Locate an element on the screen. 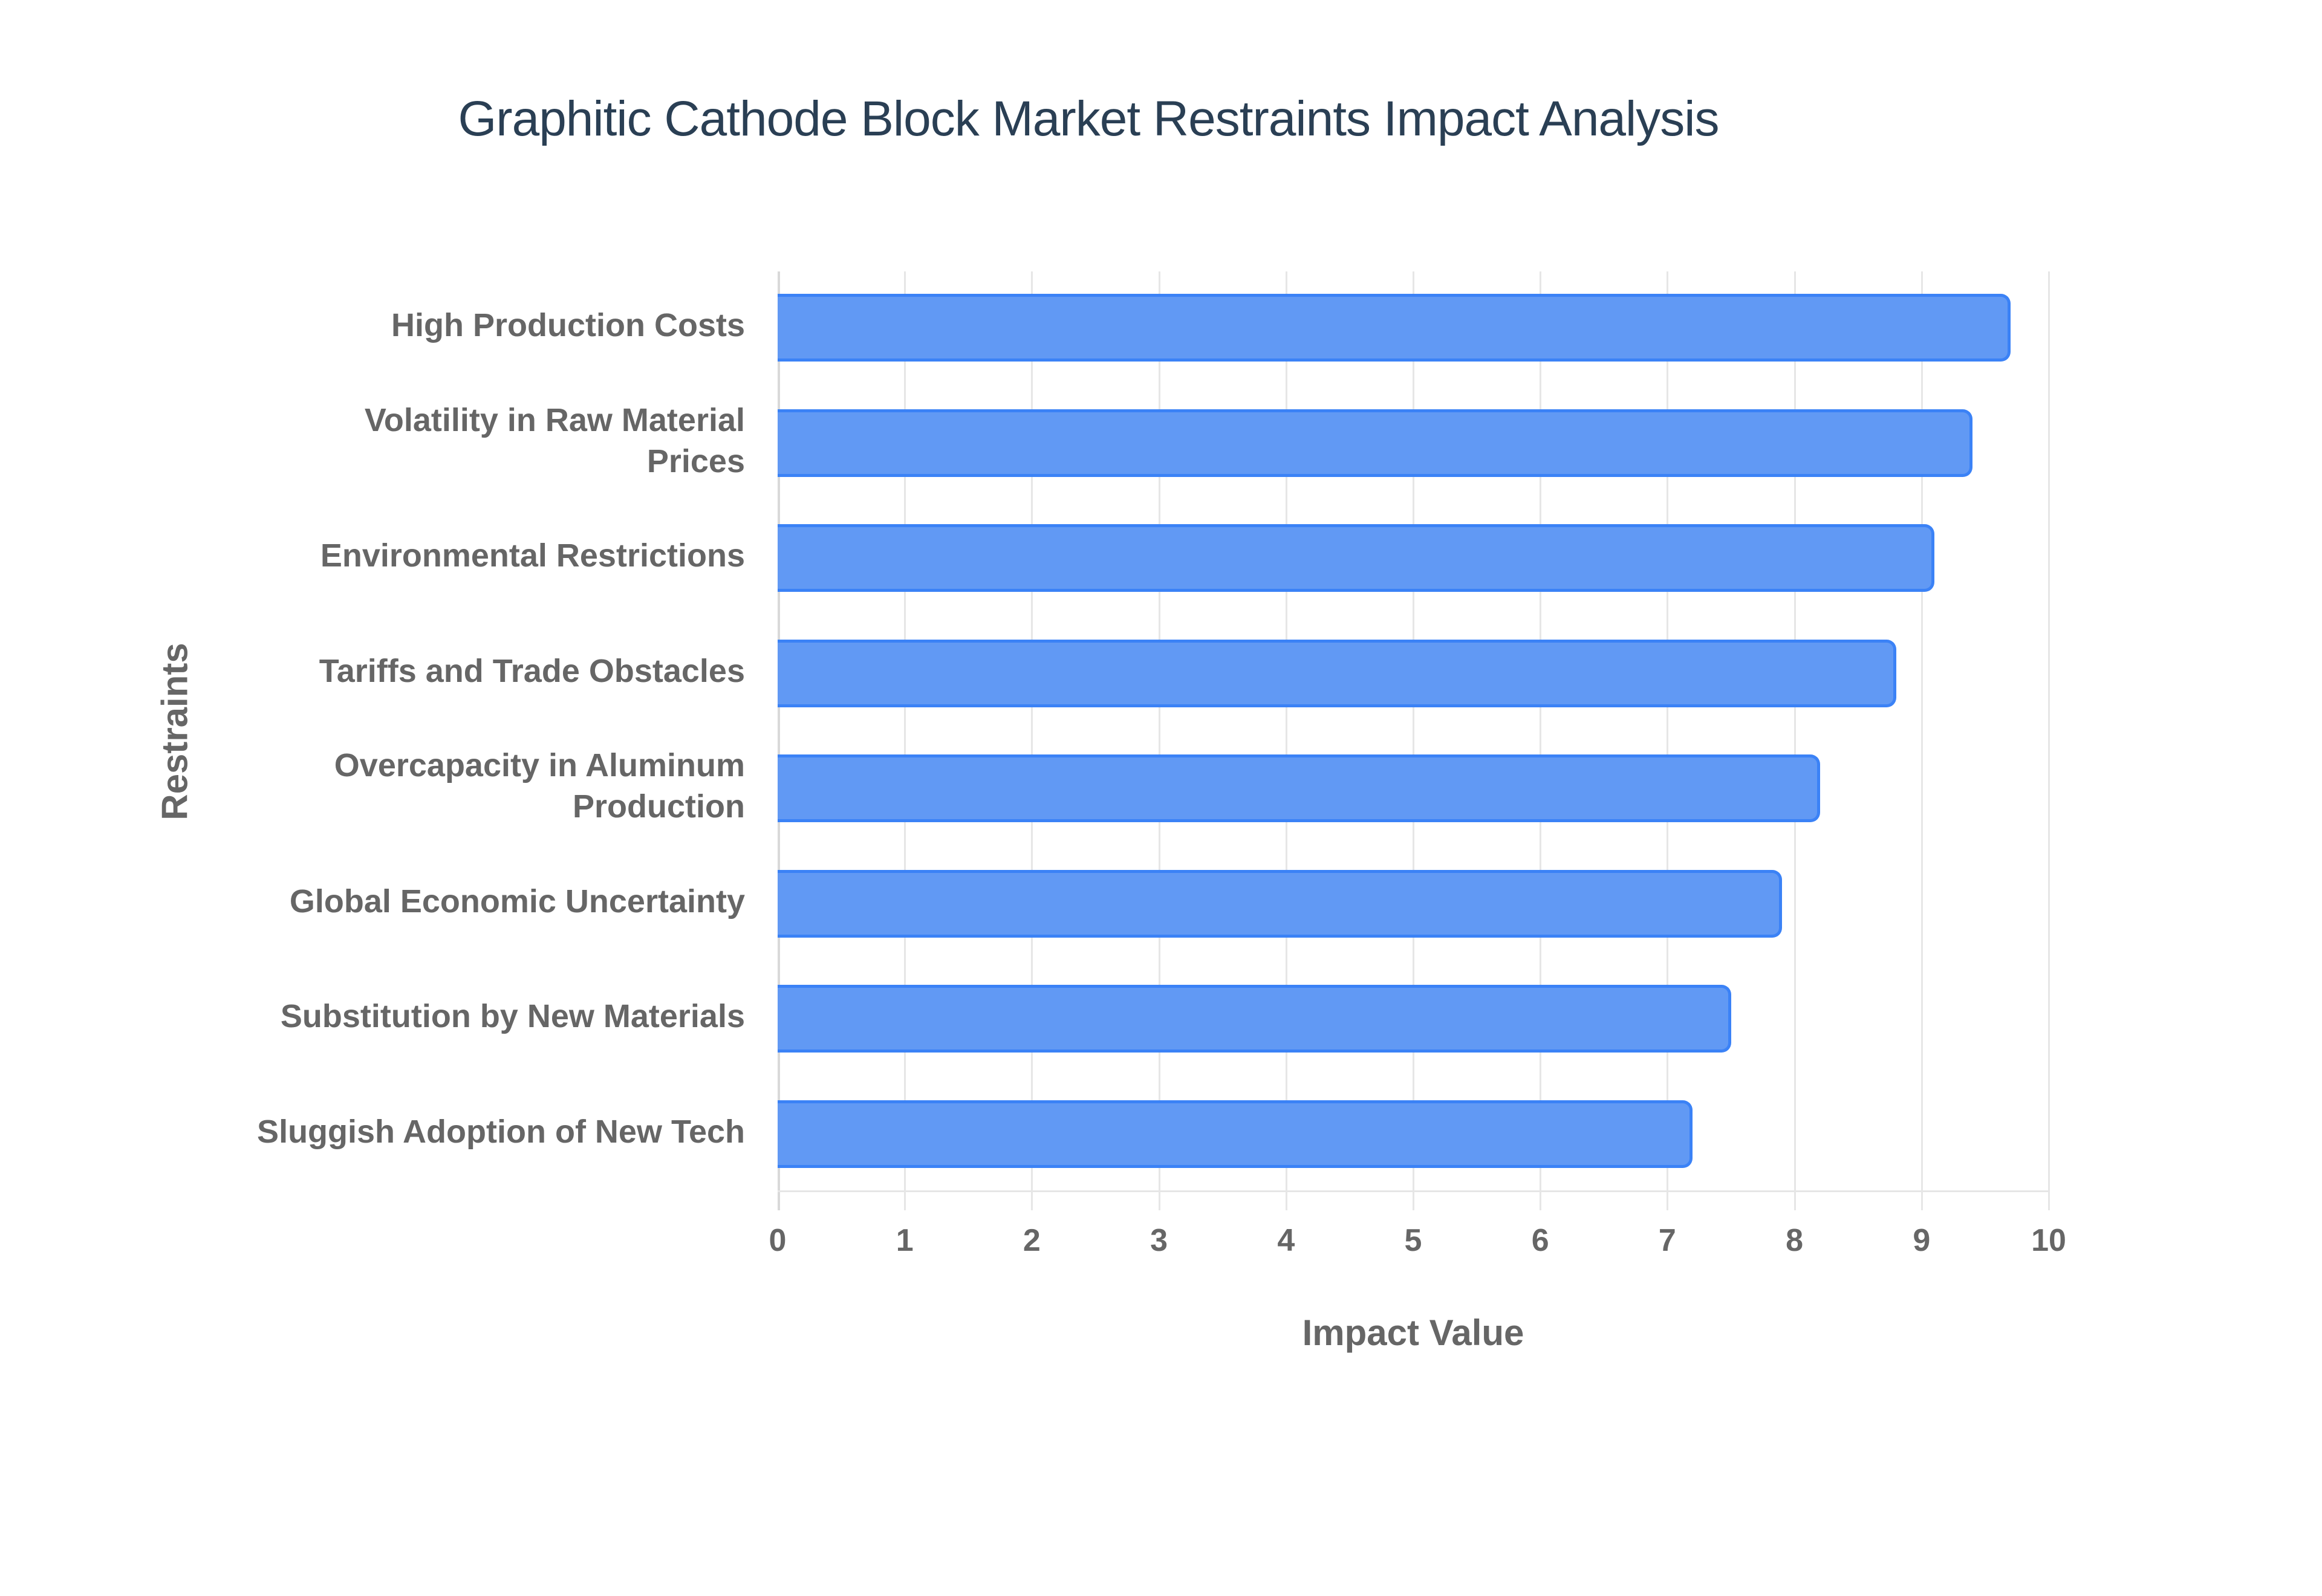 This screenshot has height=1596, width=2322. x-tick-label: 6 is located at coordinates (1540, 1240).